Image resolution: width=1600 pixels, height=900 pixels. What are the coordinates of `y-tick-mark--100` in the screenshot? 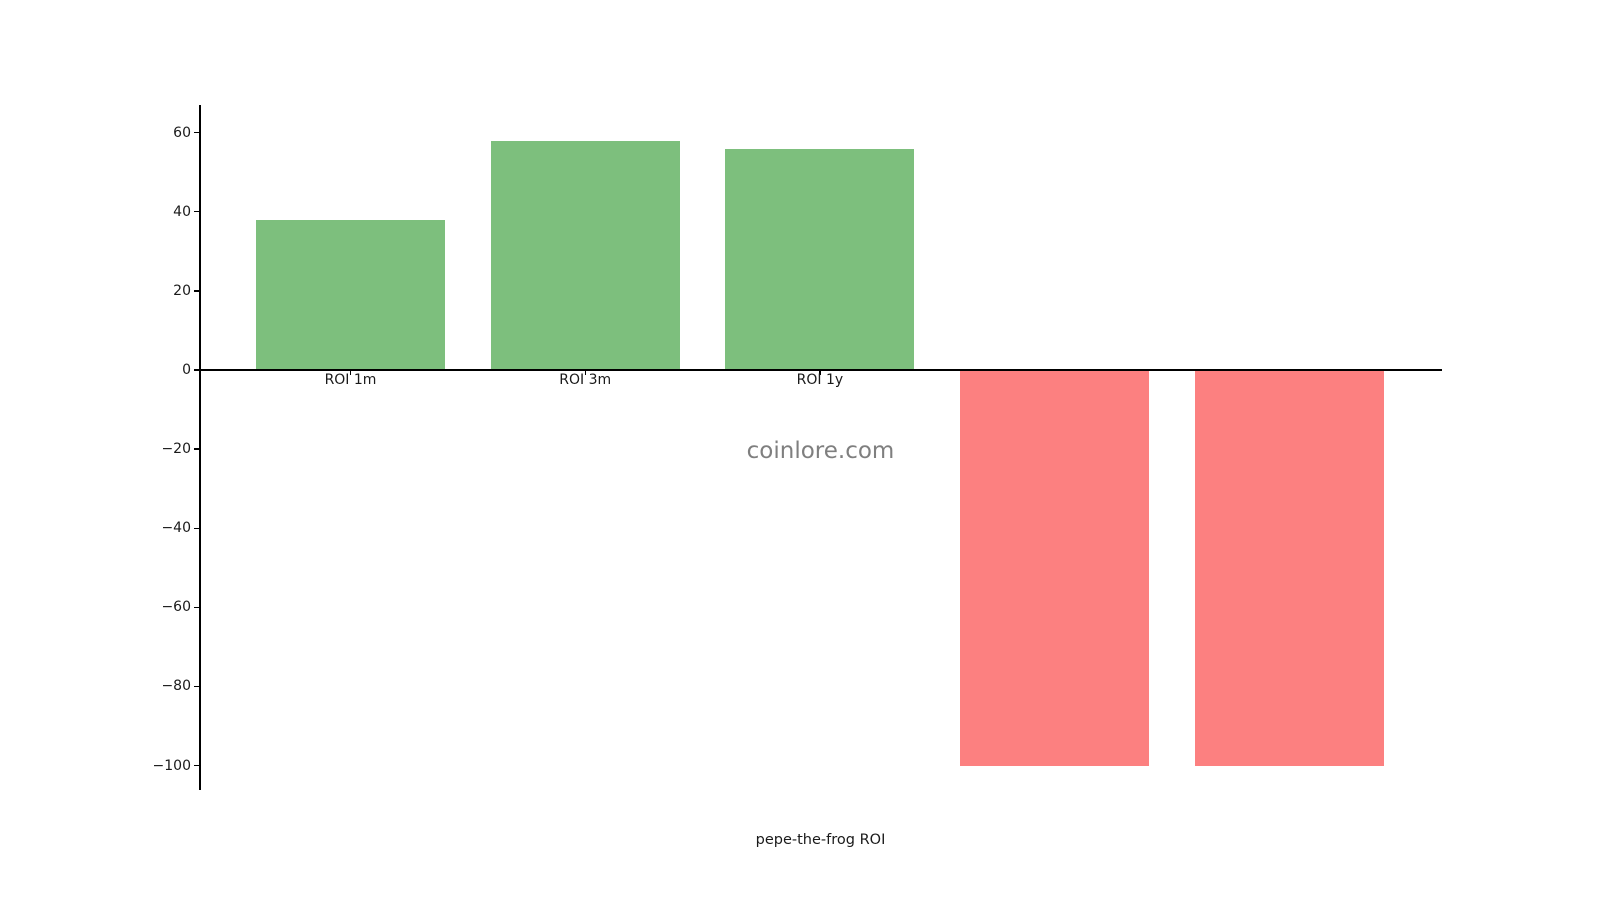 It's located at (196, 765).